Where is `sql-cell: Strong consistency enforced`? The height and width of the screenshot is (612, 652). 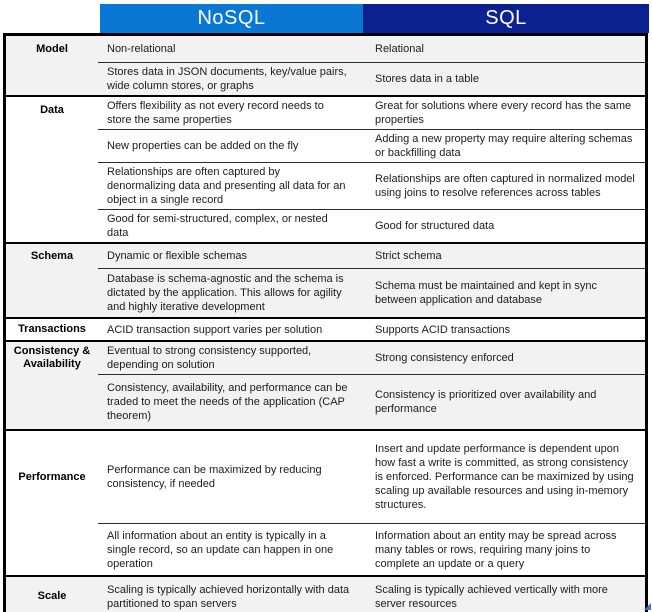
sql-cell: Strong consistency enforced is located at coordinates (444, 358).